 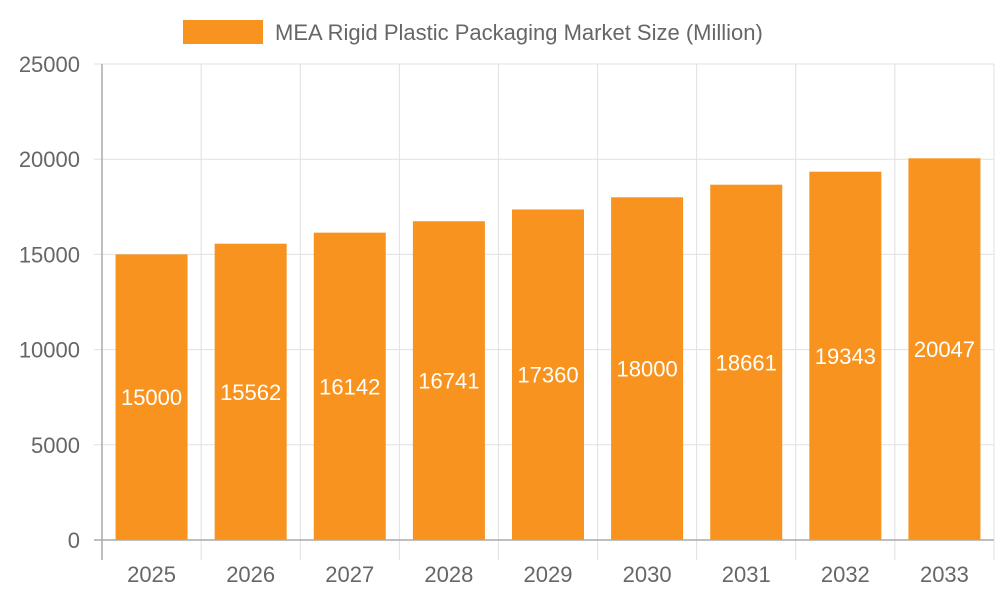 I want to click on legend-swatch, so click(x=223, y=32).